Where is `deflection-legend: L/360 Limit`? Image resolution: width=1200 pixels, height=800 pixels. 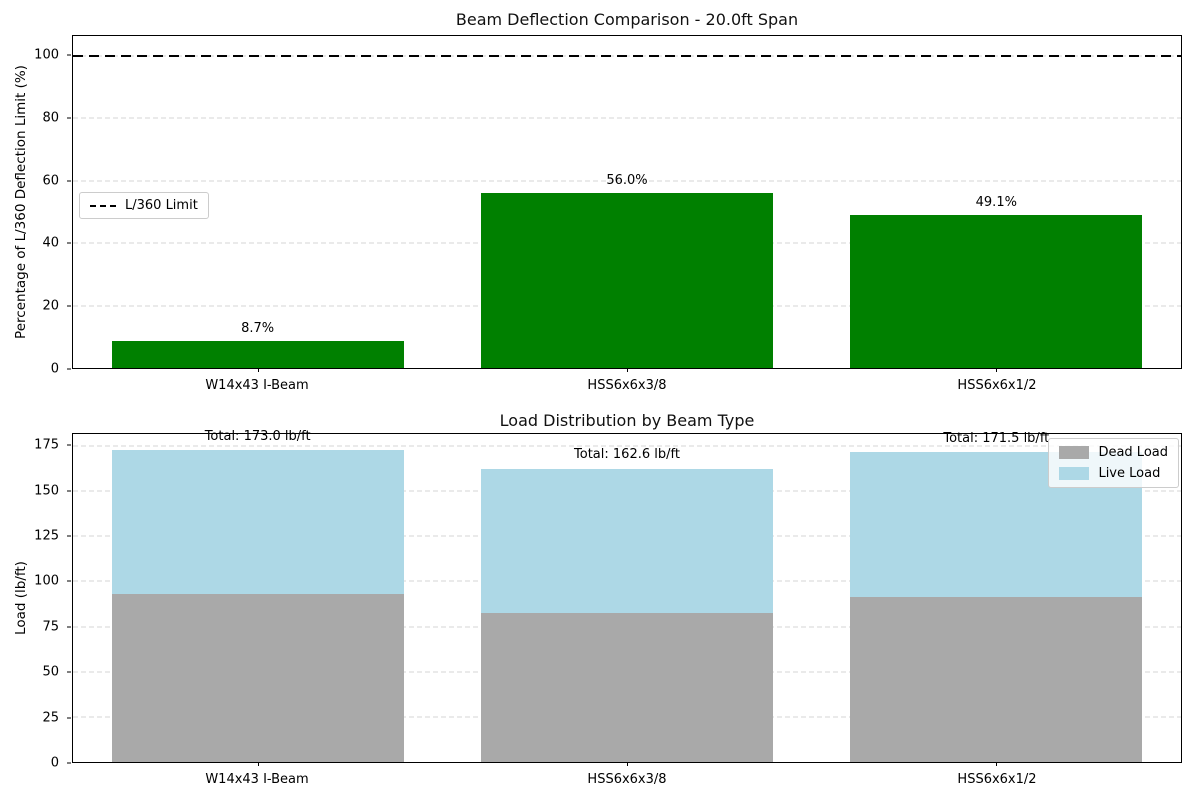 deflection-legend: L/360 Limit is located at coordinates (144, 205).